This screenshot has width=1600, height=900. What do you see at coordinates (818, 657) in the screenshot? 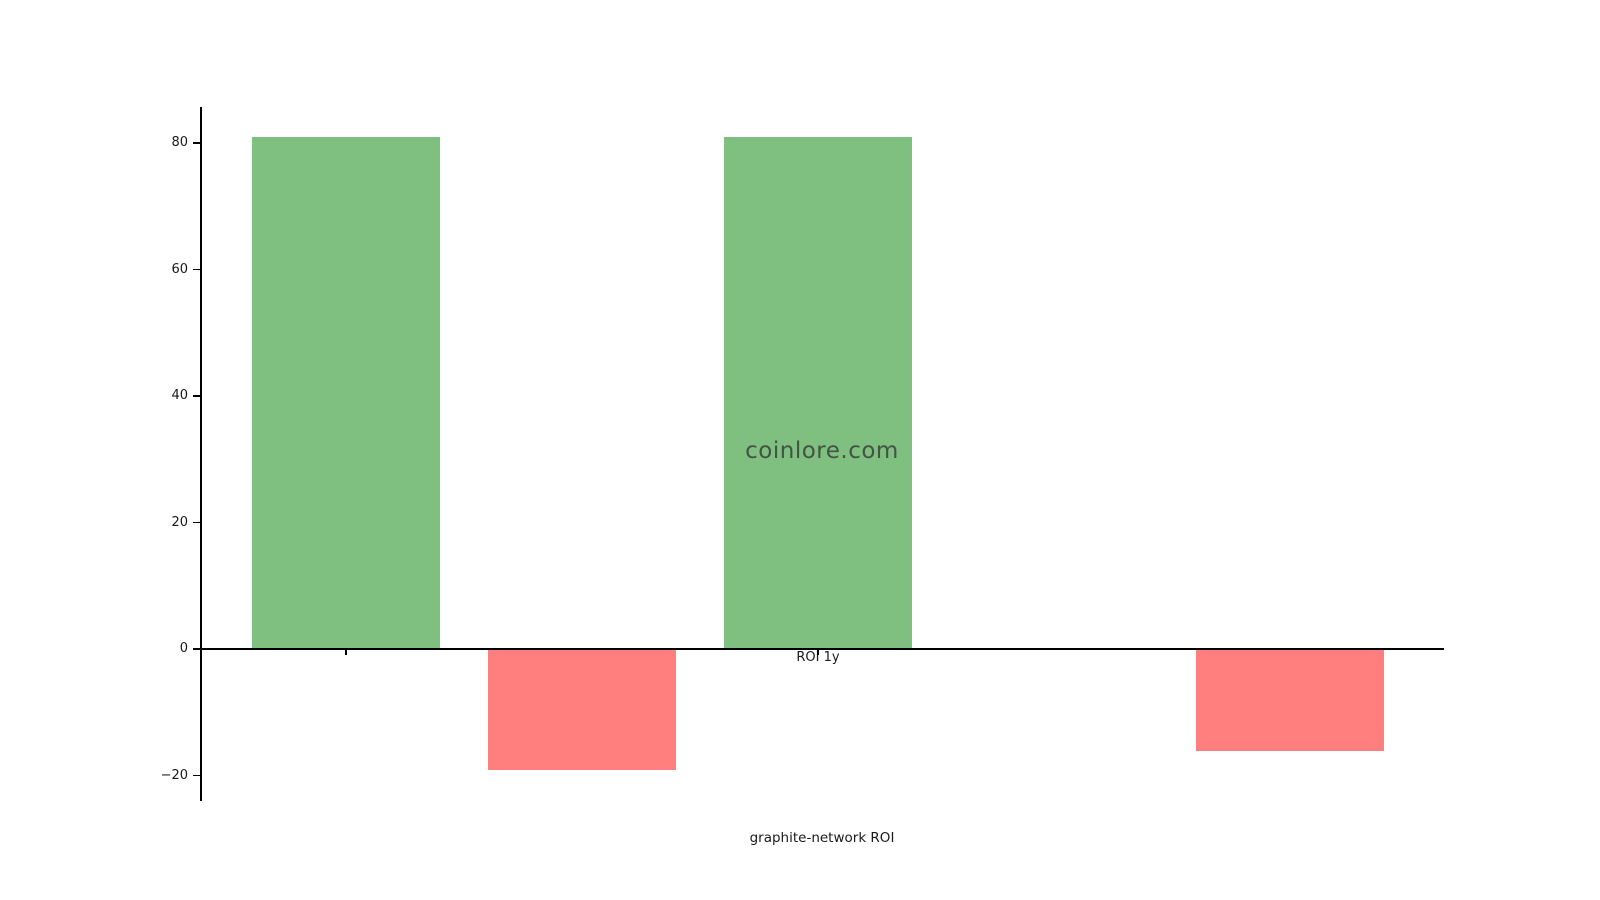
I see `x-tick-label: ROI 1y` at bounding box center [818, 657].